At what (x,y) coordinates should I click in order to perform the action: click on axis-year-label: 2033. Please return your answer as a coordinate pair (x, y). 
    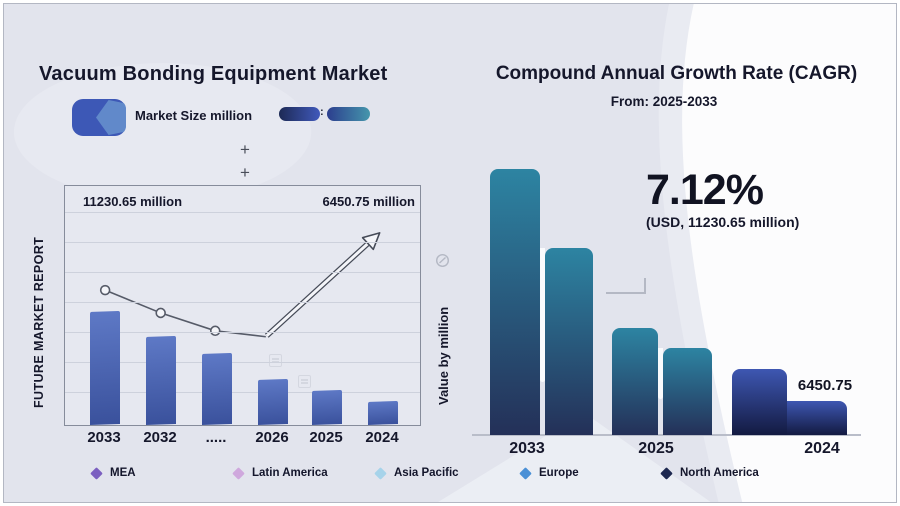
    Looking at the image, I should click on (104, 437).